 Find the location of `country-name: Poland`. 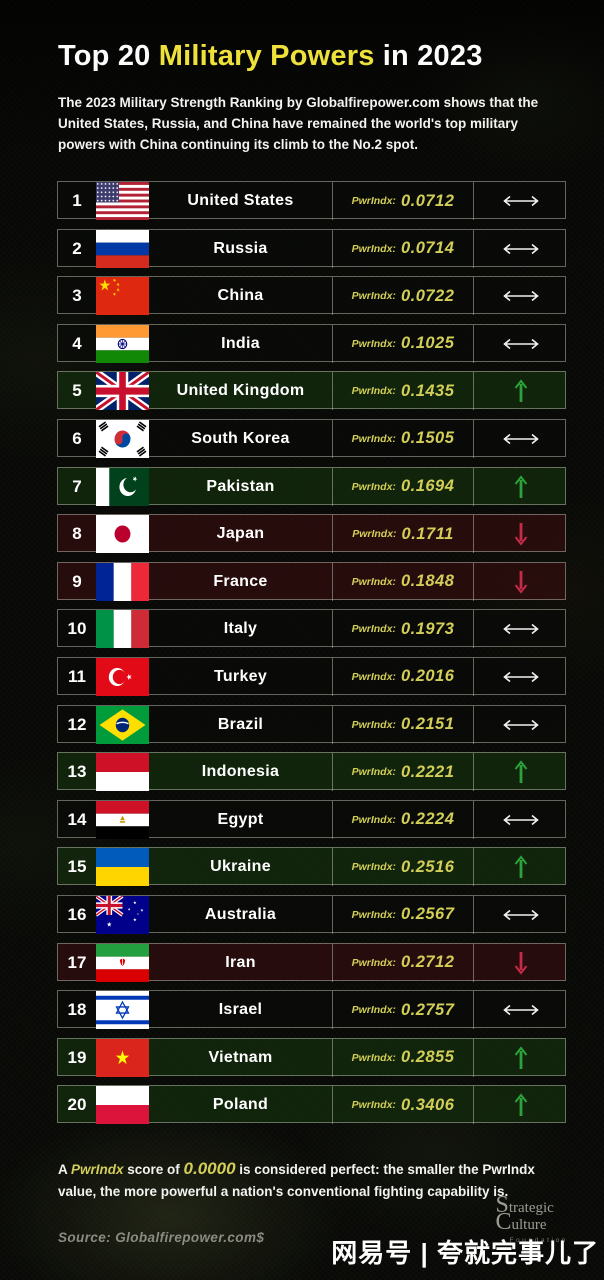

country-name: Poland is located at coordinates (240, 1105).